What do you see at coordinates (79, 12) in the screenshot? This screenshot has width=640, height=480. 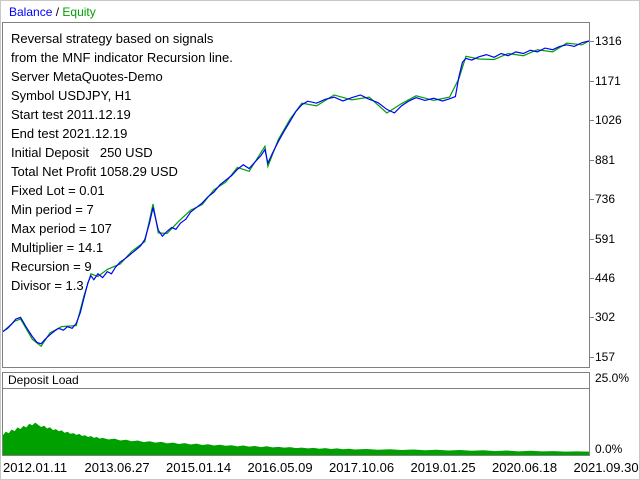 I see `legend-equity-label: Equity` at bounding box center [79, 12].